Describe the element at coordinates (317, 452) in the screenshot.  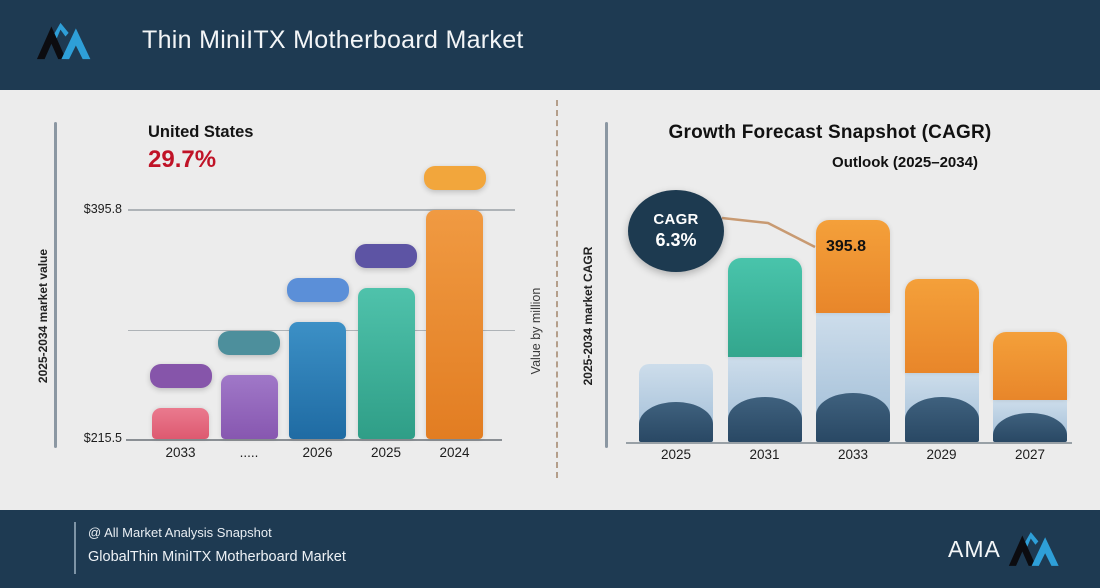
I see `left-chart-x-tick: 2026` at that location.